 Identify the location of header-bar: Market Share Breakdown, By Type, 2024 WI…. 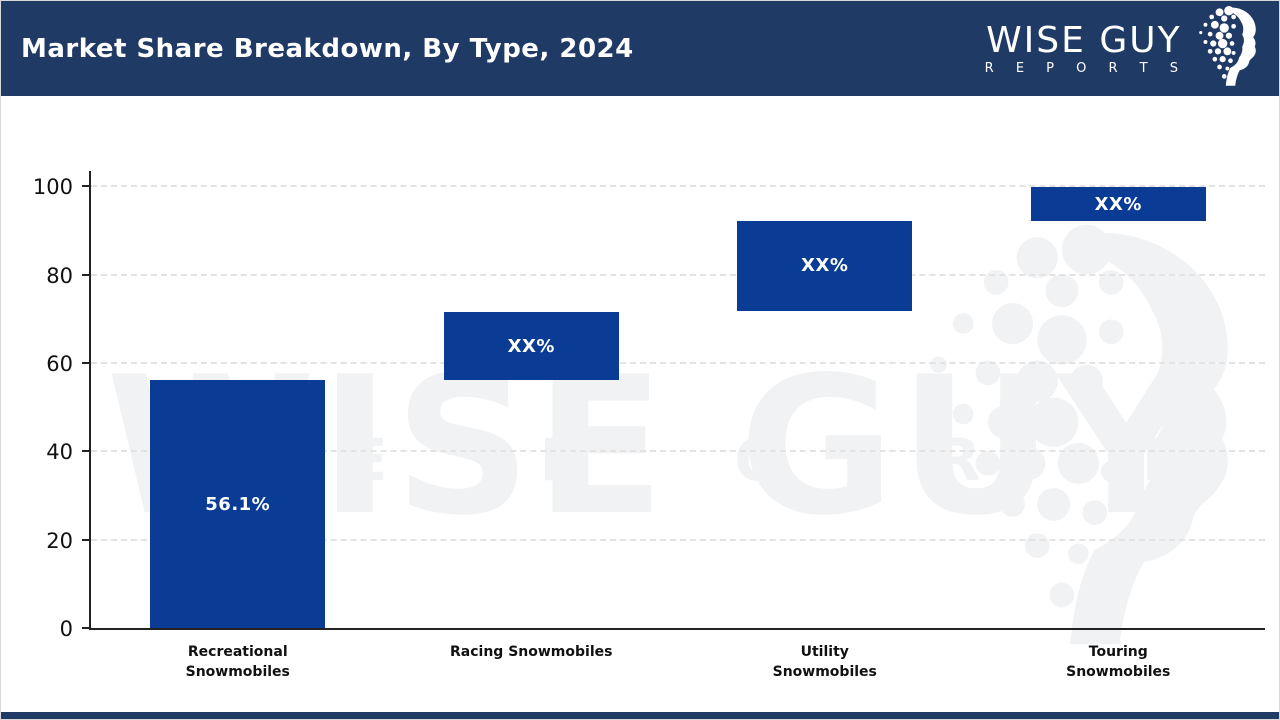
(640, 48).